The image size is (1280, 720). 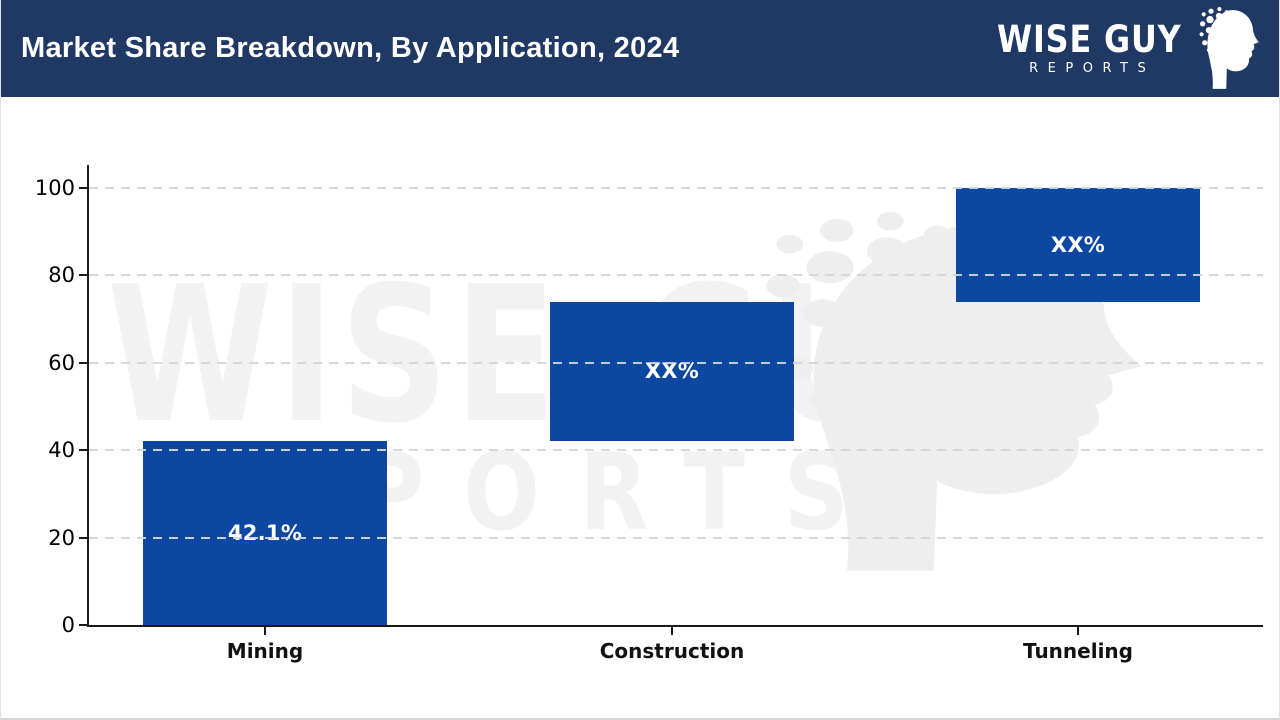 What do you see at coordinates (1078, 631) in the screenshot?
I see `x-tick-mark-tunneling` at bounding box center [1078, 631].